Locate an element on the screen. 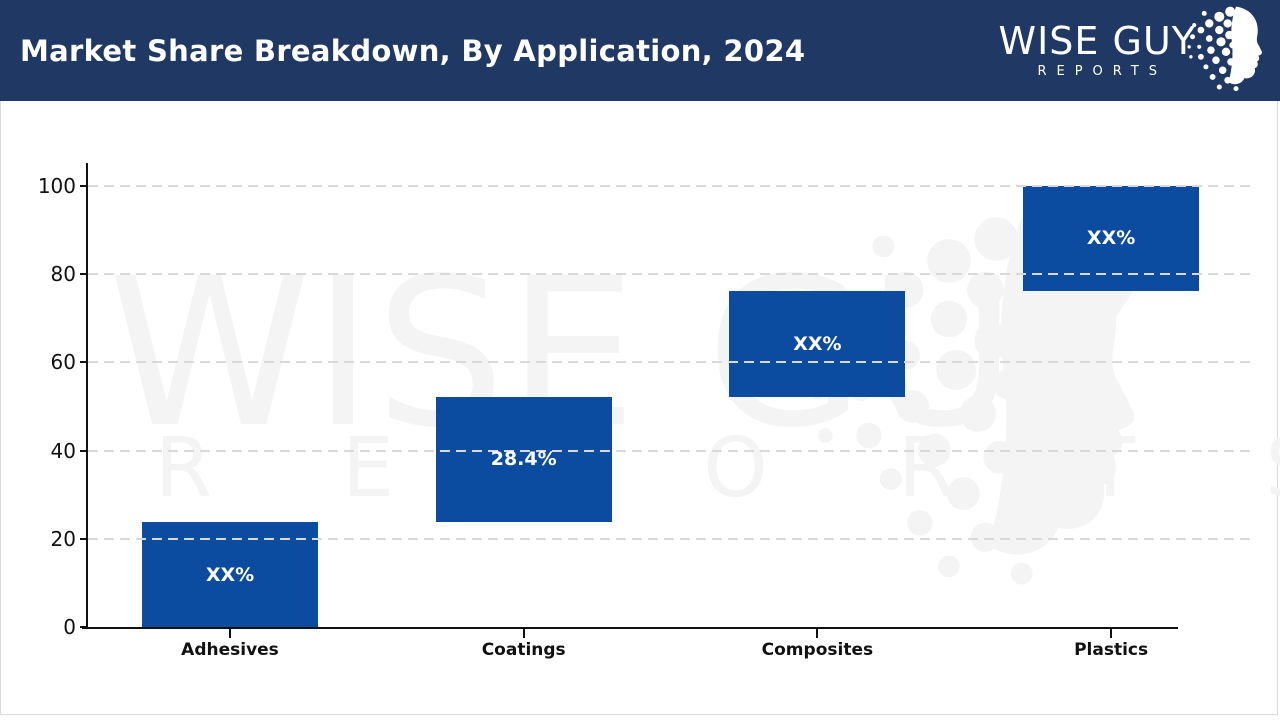  brand-logo: WISE GUY REPORTS is located at coordinates (1134, 51).